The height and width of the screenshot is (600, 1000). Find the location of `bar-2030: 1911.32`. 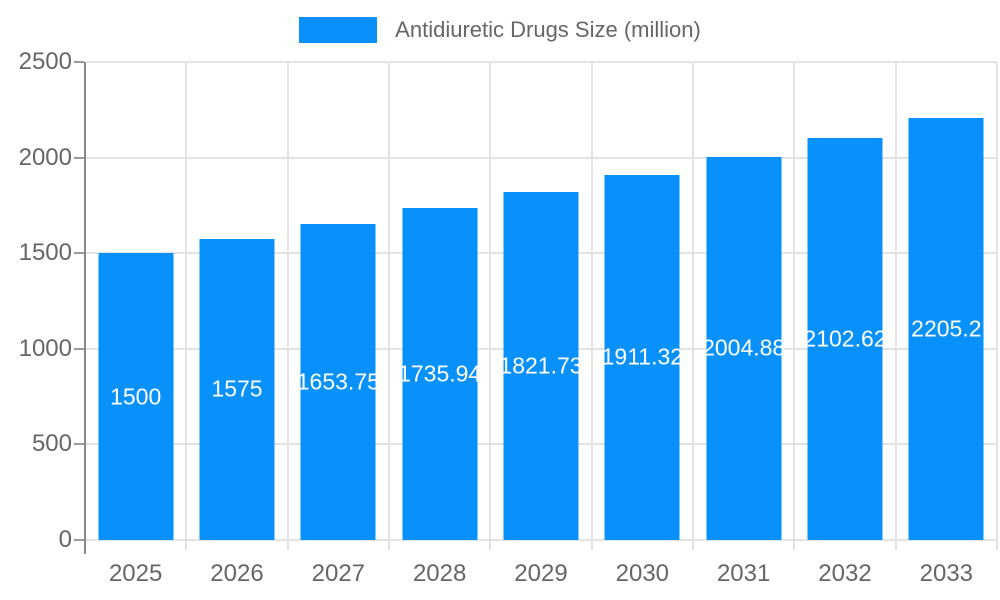

bar-2030: 1911.32 is located at coordinates (642, 357).